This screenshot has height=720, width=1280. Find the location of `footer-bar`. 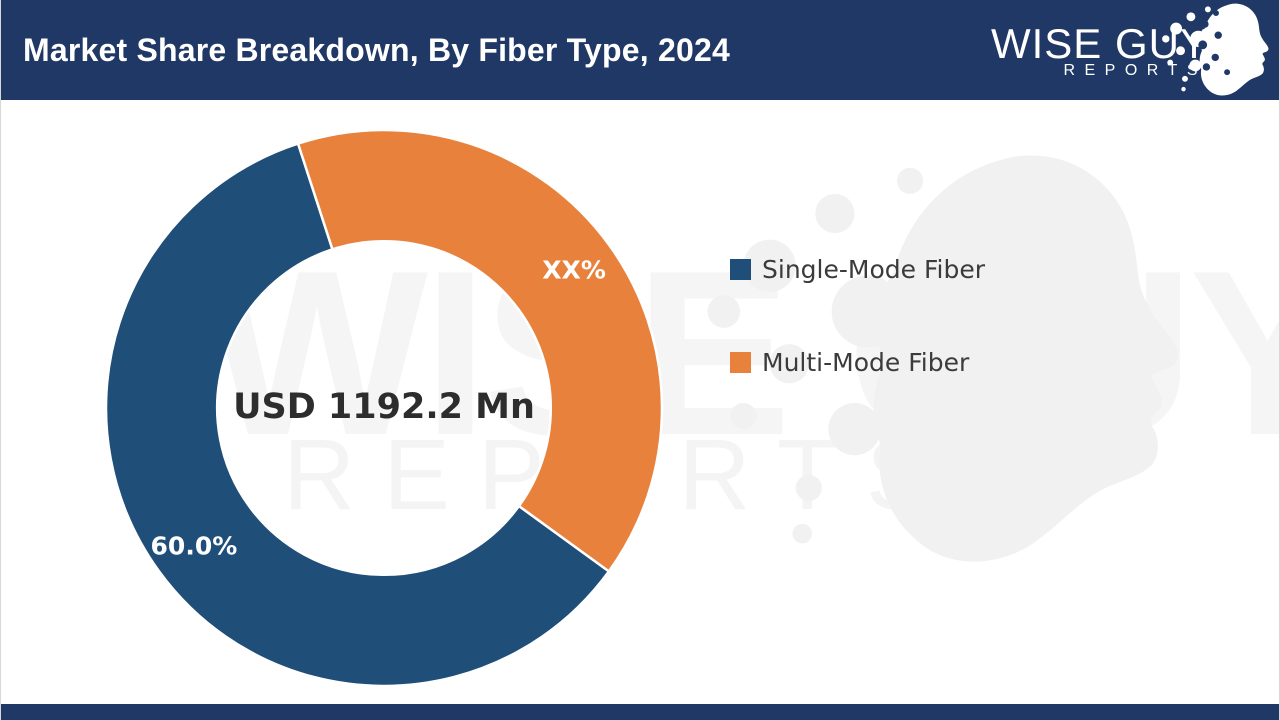

footer-bar is located at coordinates (640, 712).